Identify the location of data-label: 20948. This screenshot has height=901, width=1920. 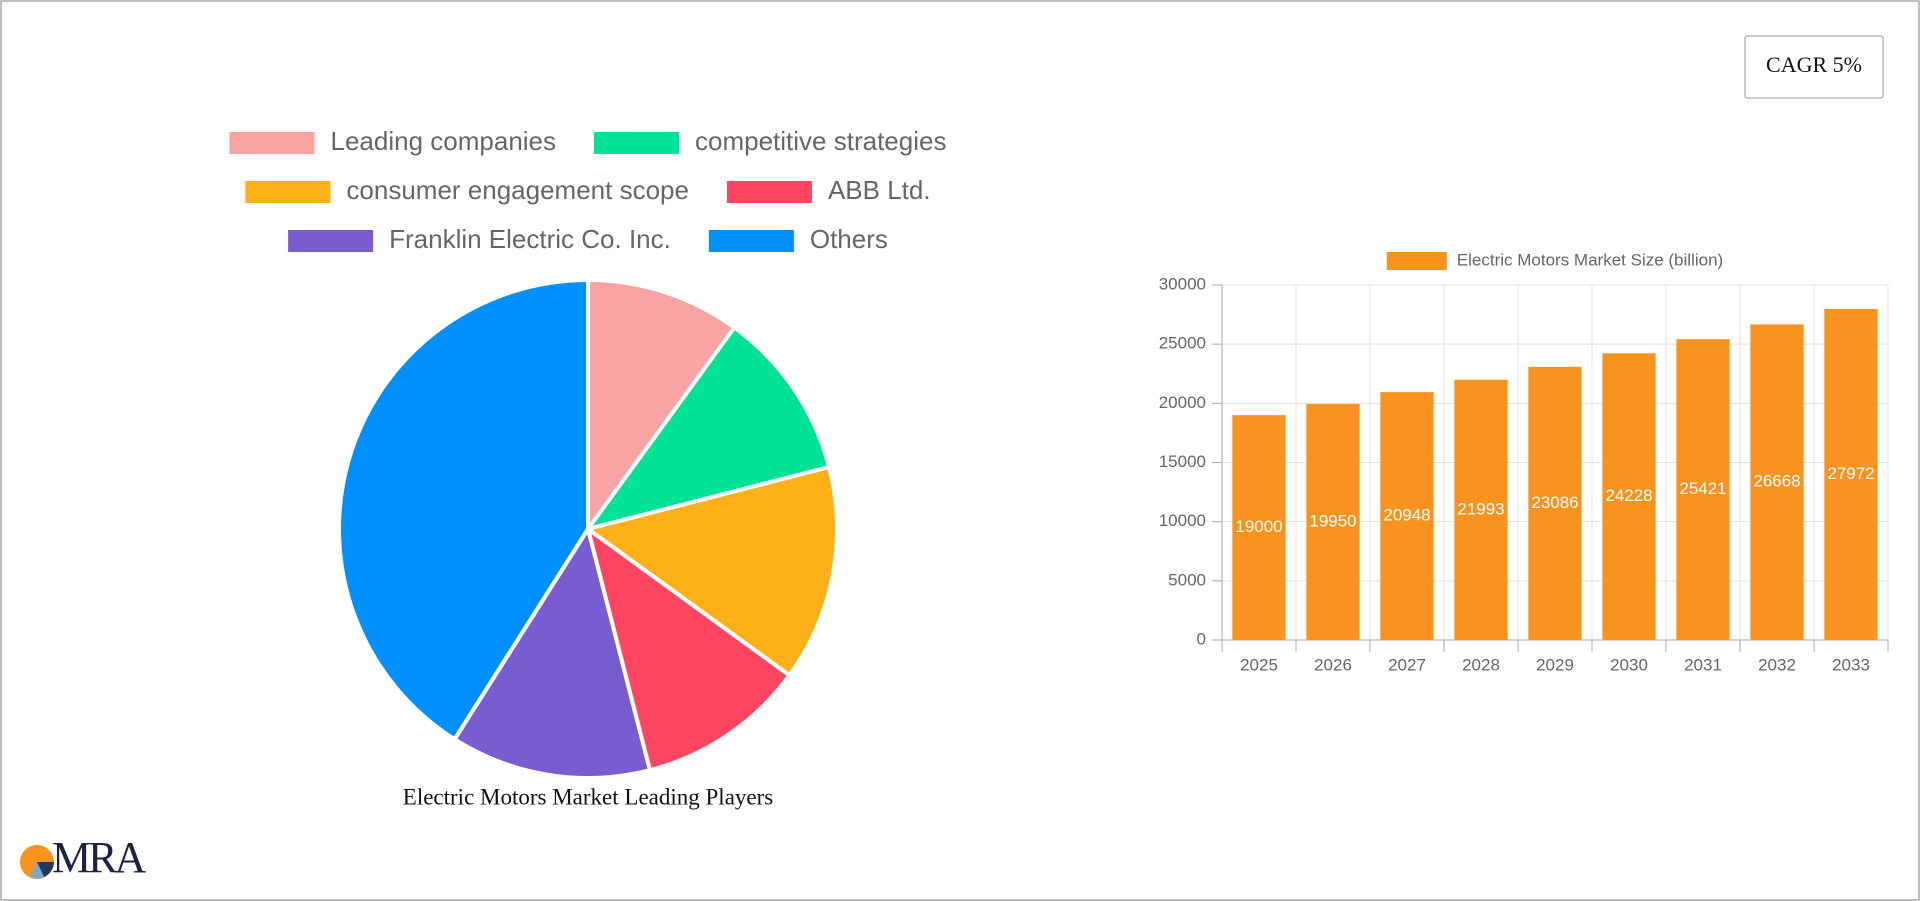
(1406, 515).